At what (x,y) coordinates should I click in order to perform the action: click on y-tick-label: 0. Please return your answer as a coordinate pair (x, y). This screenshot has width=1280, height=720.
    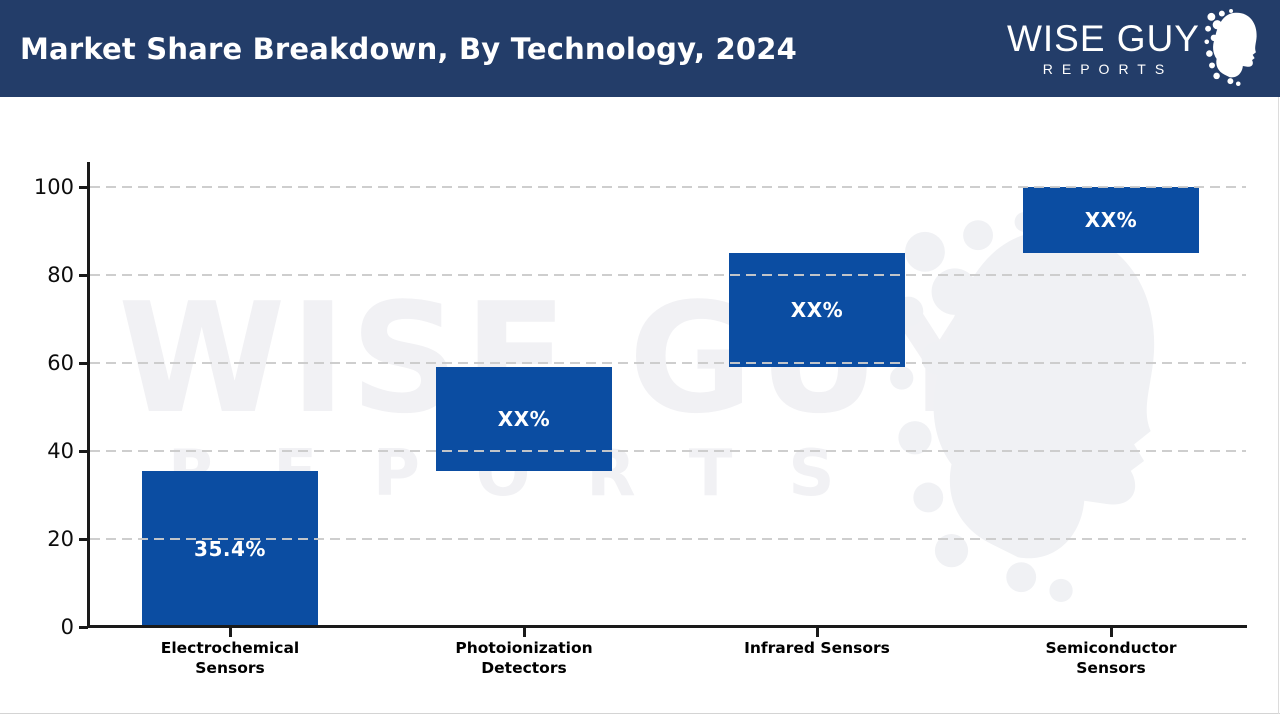
    Looking at the image, I should click on (67, 627).